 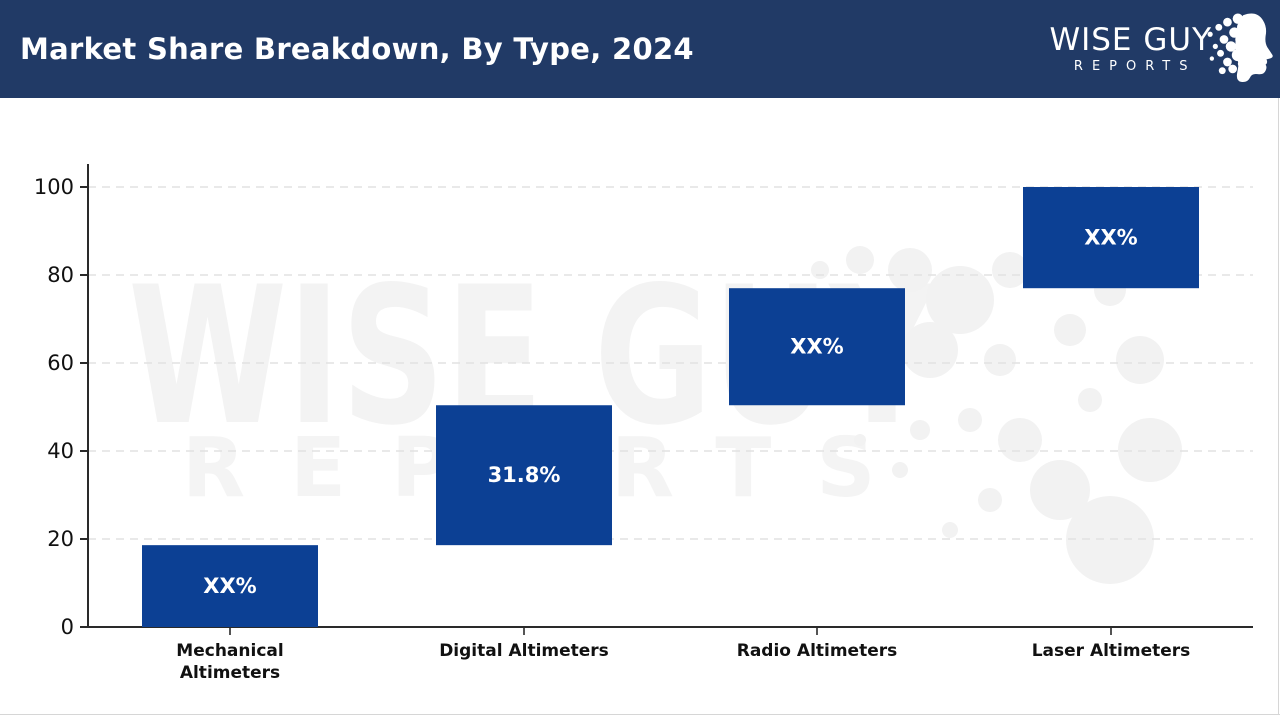 I want to click on wise-guy-reports-logo: WISE GUY REPORTS, so click(x=1162, y=49).